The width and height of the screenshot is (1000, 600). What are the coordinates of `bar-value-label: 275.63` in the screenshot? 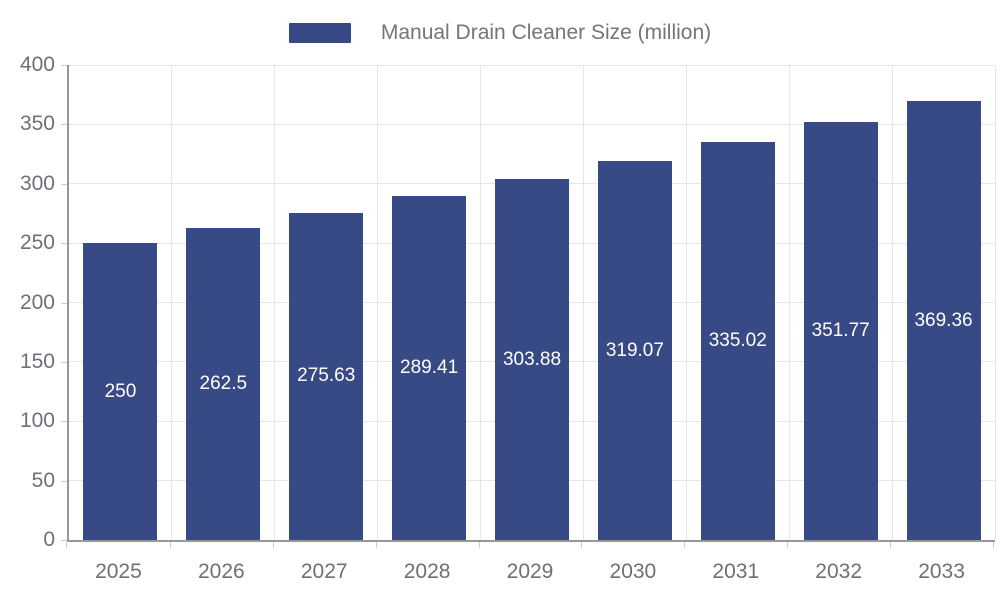 It's located at (326, 376).